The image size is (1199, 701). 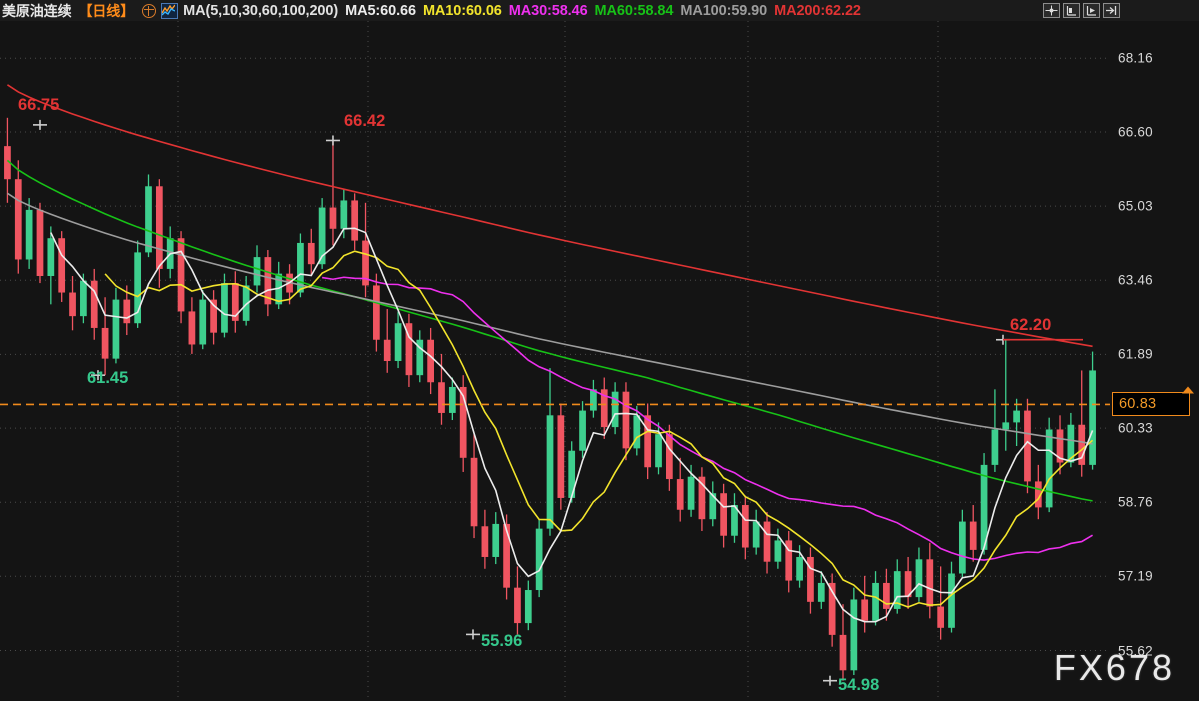 I want to click on symbol-name: 美原油连续, so click(x=37, y=10).